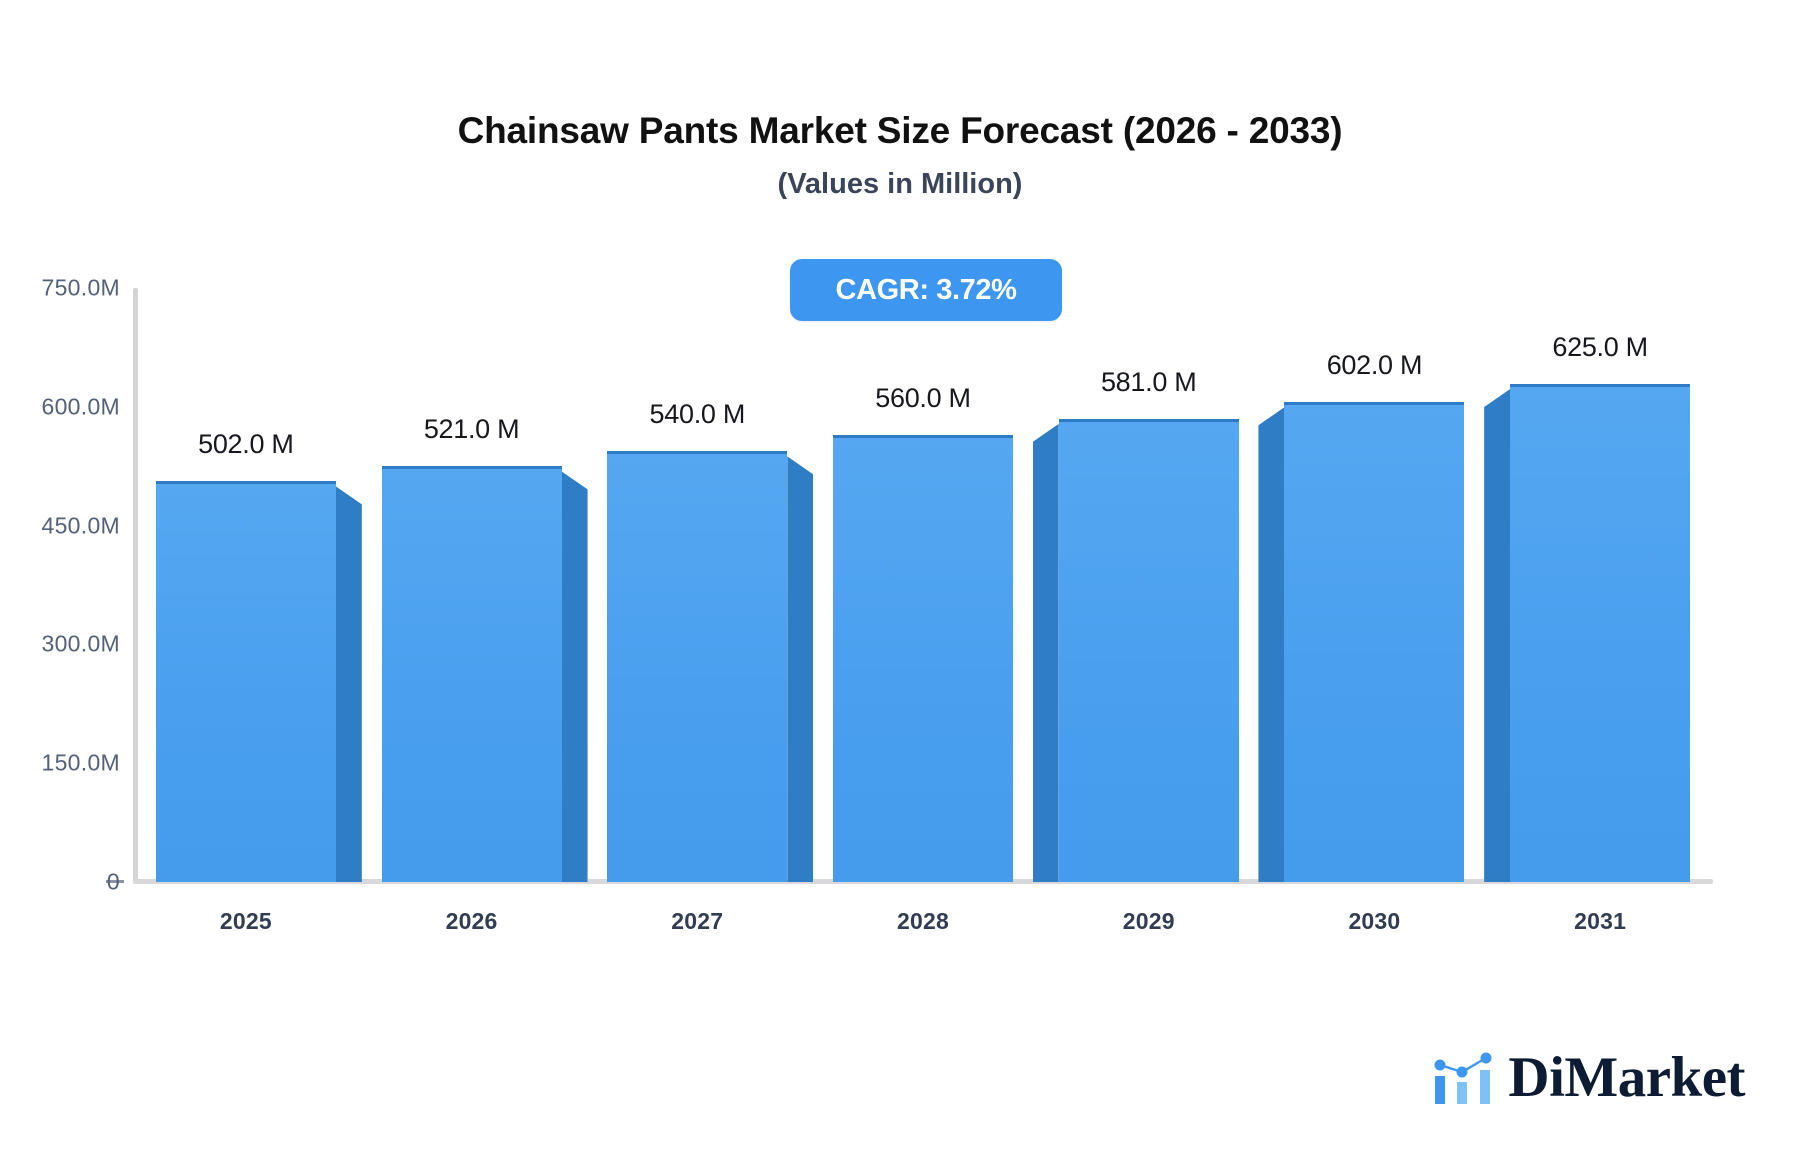 This screenshot has width=1800, height=1156. I want to click on x-axis-category-label: 2029, so click(1148, 921).